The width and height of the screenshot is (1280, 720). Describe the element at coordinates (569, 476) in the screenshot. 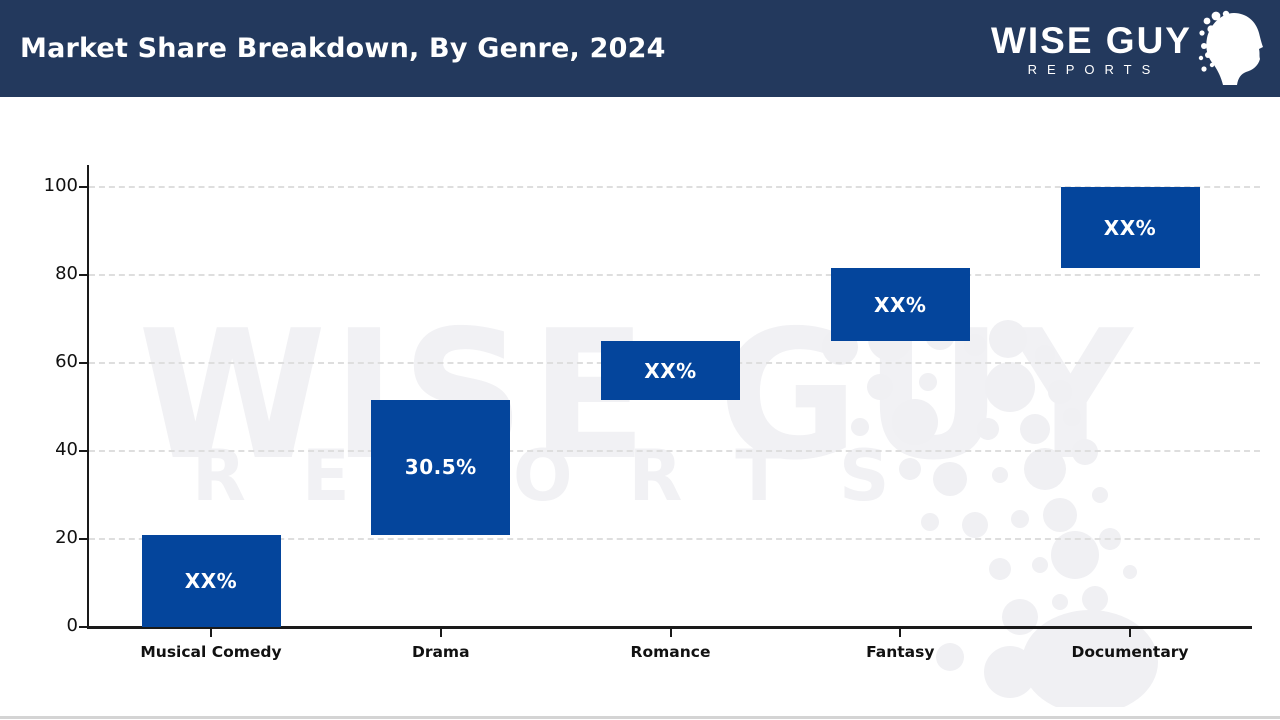

I see `watermark-subtext: REPORTS` at that location.